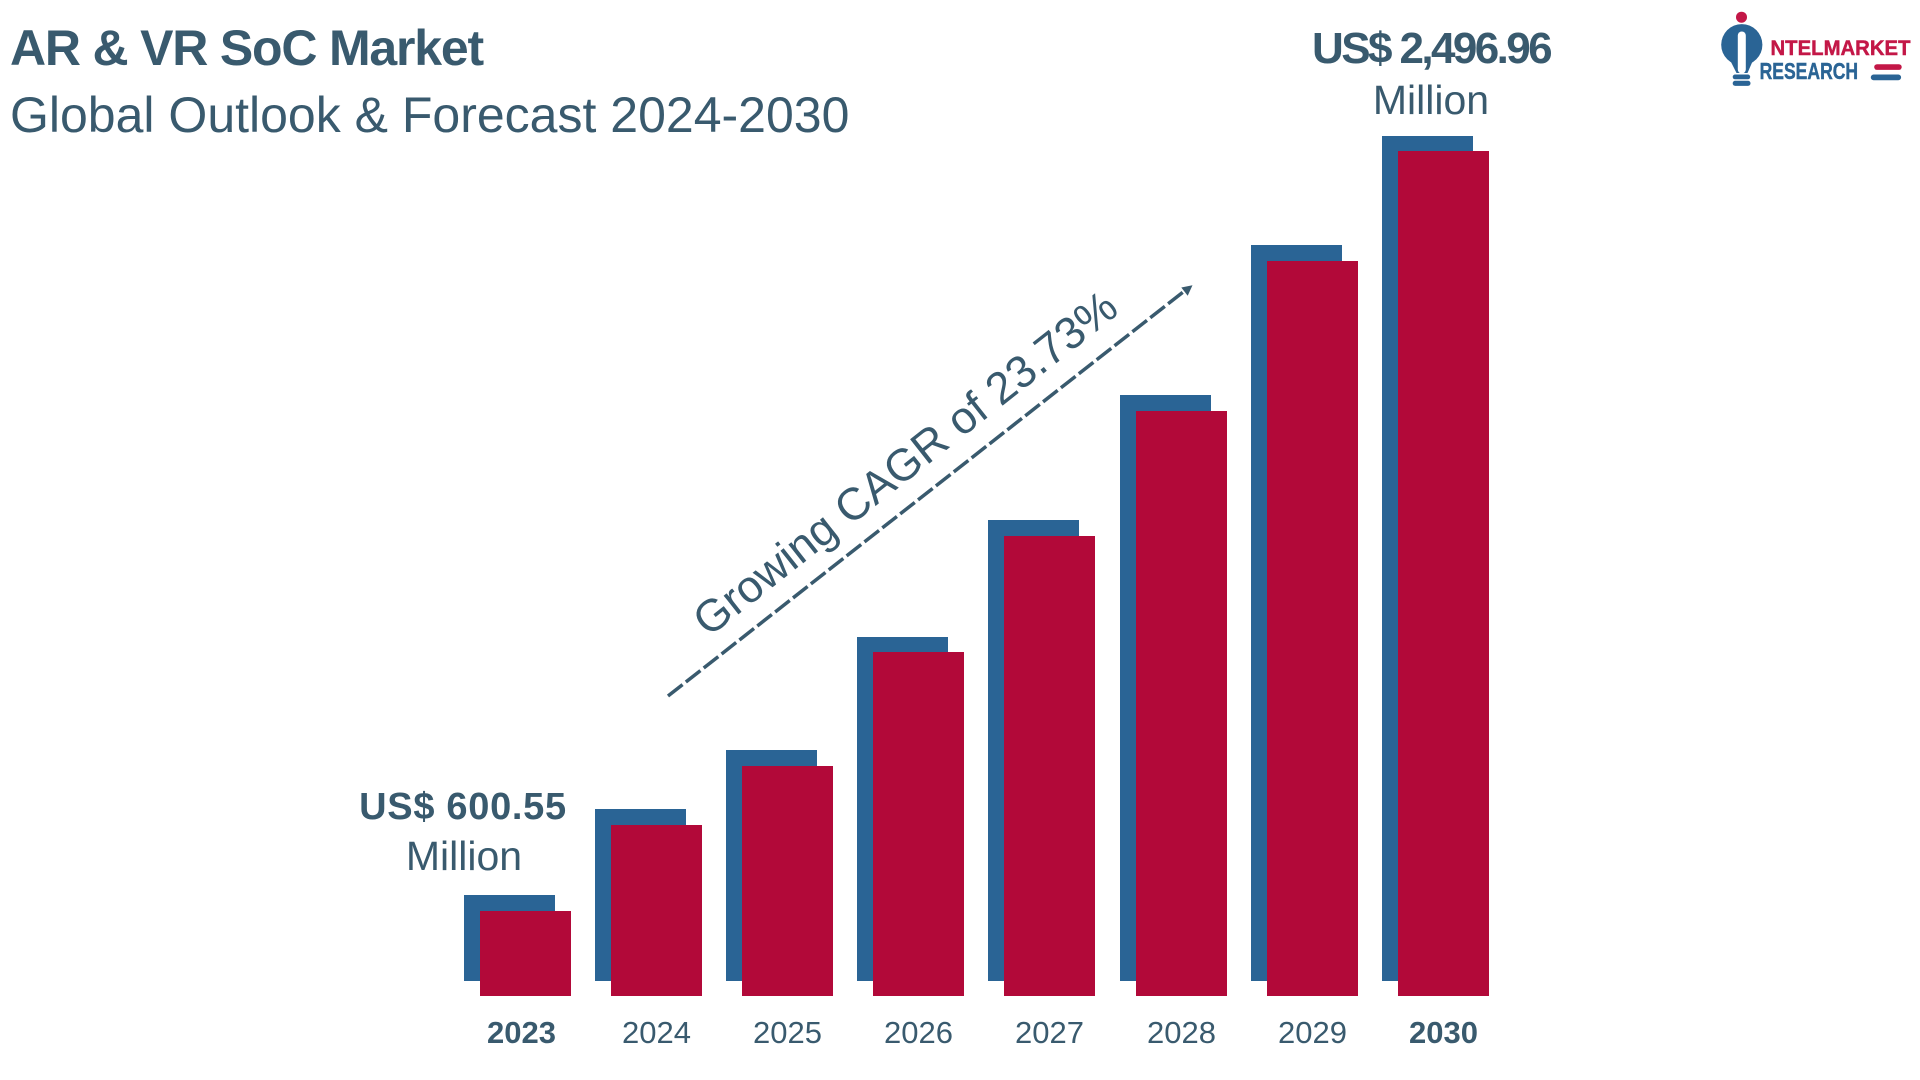 Image resolution: width=1920 pixels, height=1080 pixels. I want to click on svg-text: RESEARCH, so click(1809, 71).